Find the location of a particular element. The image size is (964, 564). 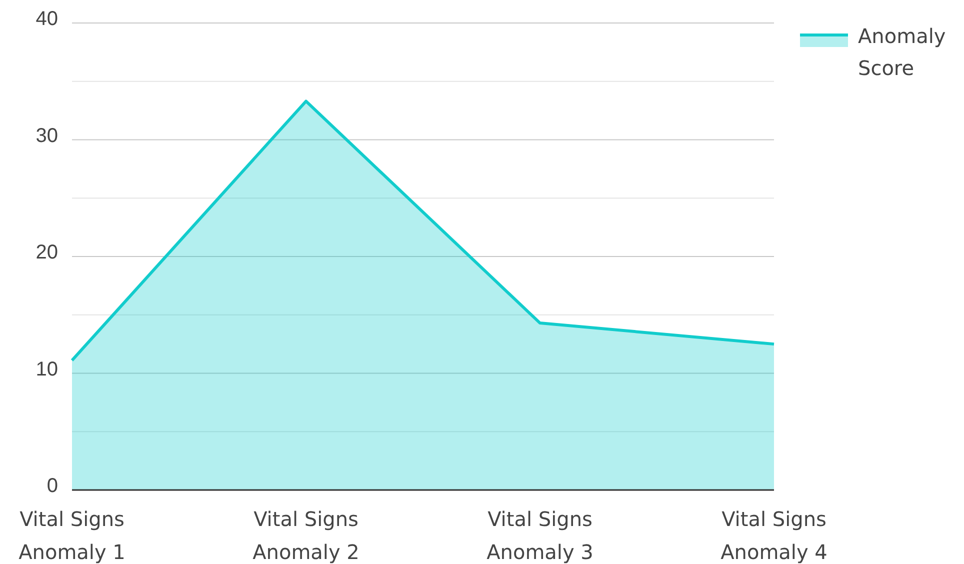

x-tick-label: Vital Signs Anomaly 3 is located at coordinates (540, 535).